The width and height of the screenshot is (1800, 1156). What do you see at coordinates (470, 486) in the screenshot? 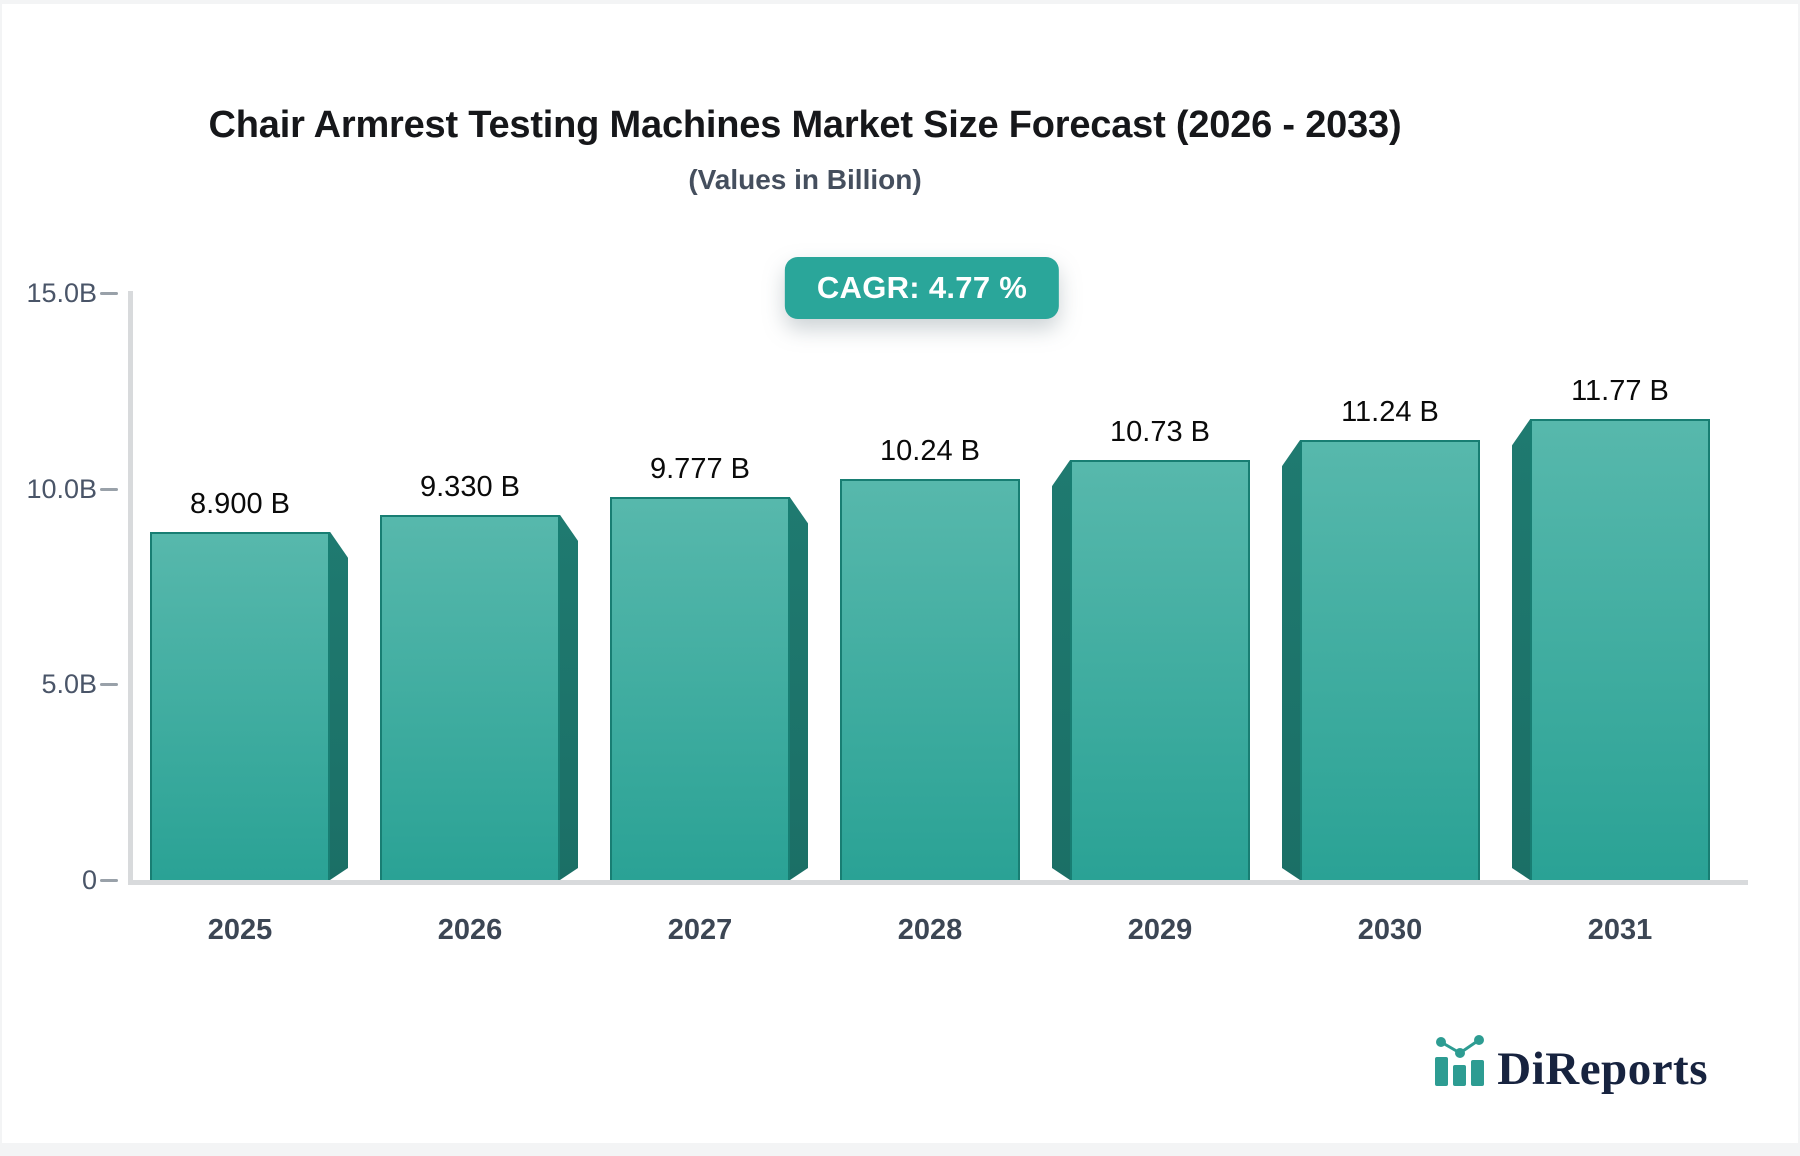
I see `bar-value-label-2026: 9.330 B` at bounding box center [470, 486].